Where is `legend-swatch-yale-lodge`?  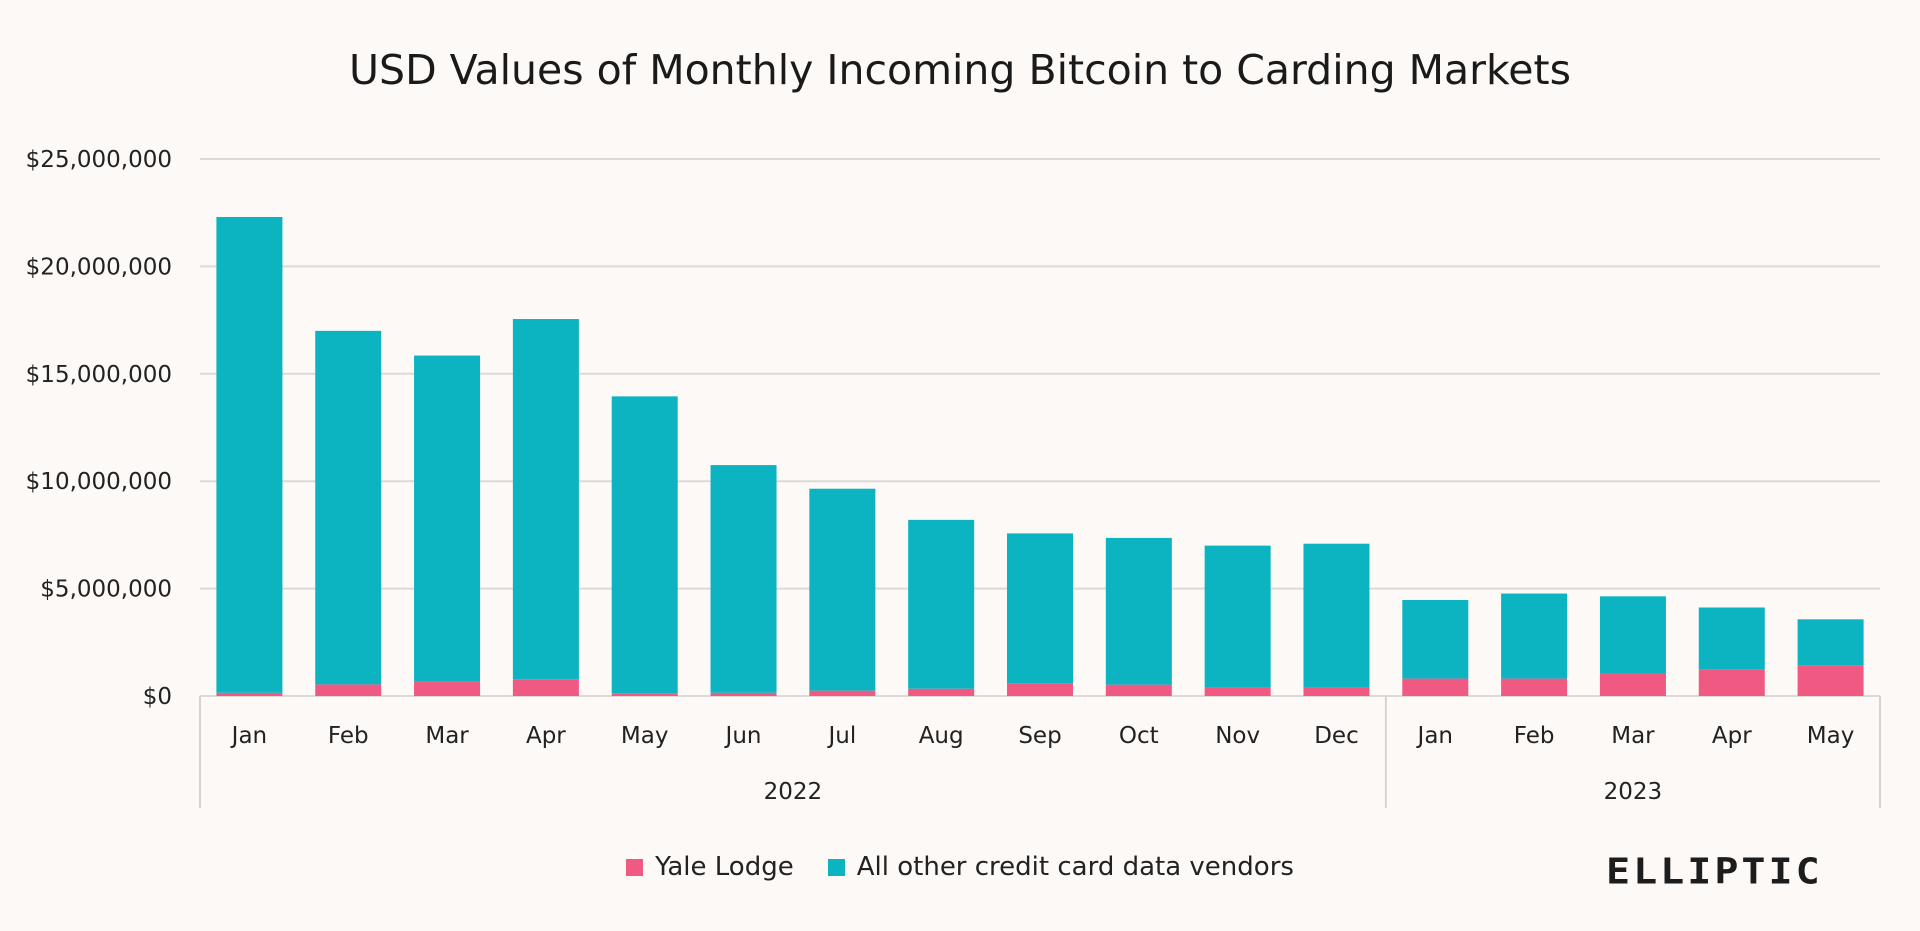
legend-swatch-yale-lodge is located at coordinates (635, 867).